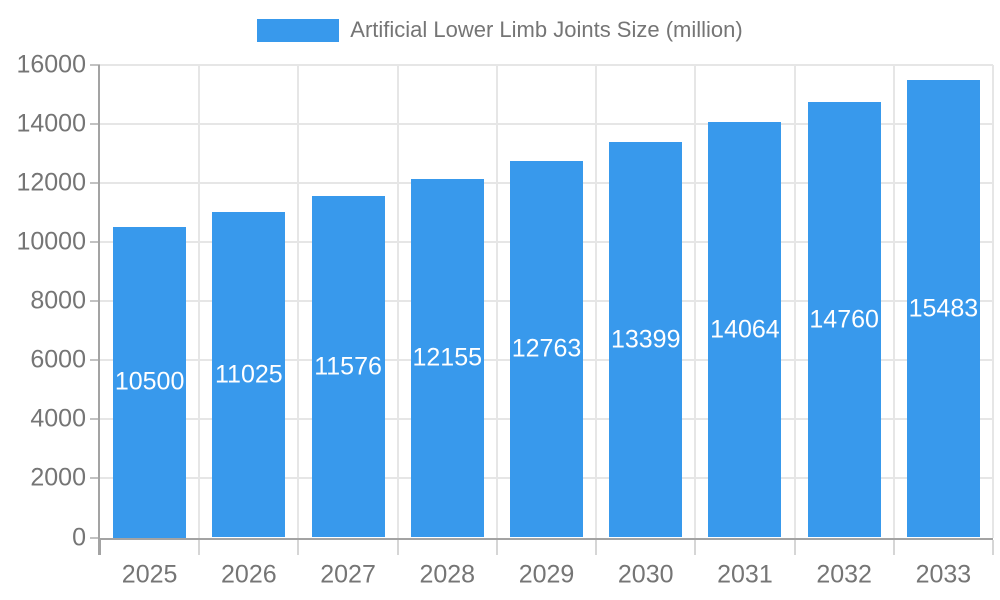  I want to click on y-tick-label: 16000, so click(51, 64).